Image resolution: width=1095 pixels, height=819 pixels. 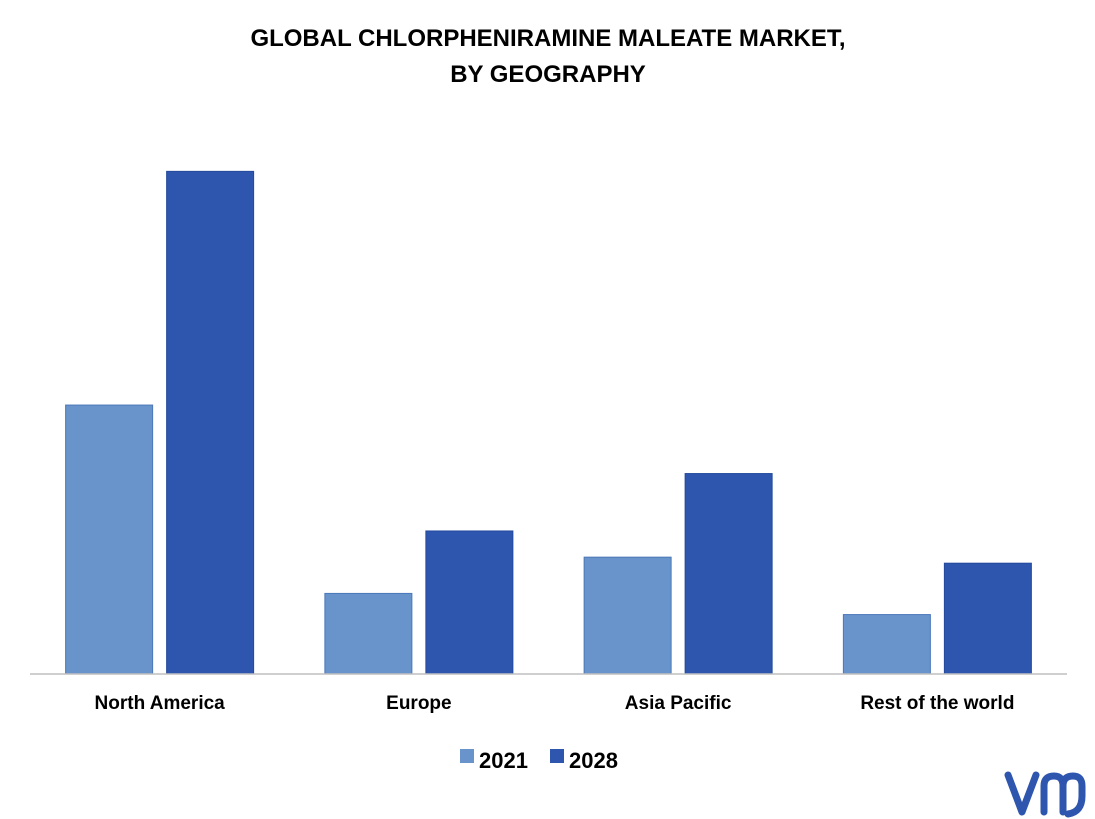 I want to click on category-label: North America, so click(x=160, y=703).